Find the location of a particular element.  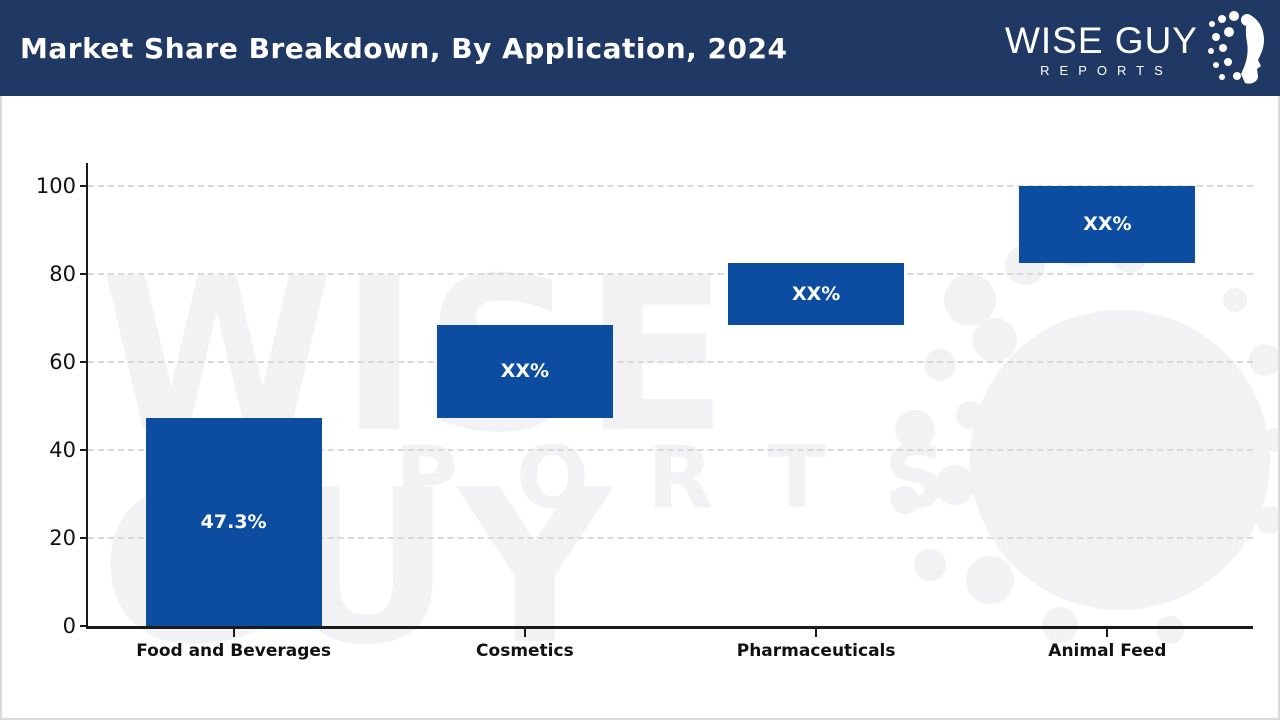

bar-cosmetics: XX% is located at coordinates (524, 371).